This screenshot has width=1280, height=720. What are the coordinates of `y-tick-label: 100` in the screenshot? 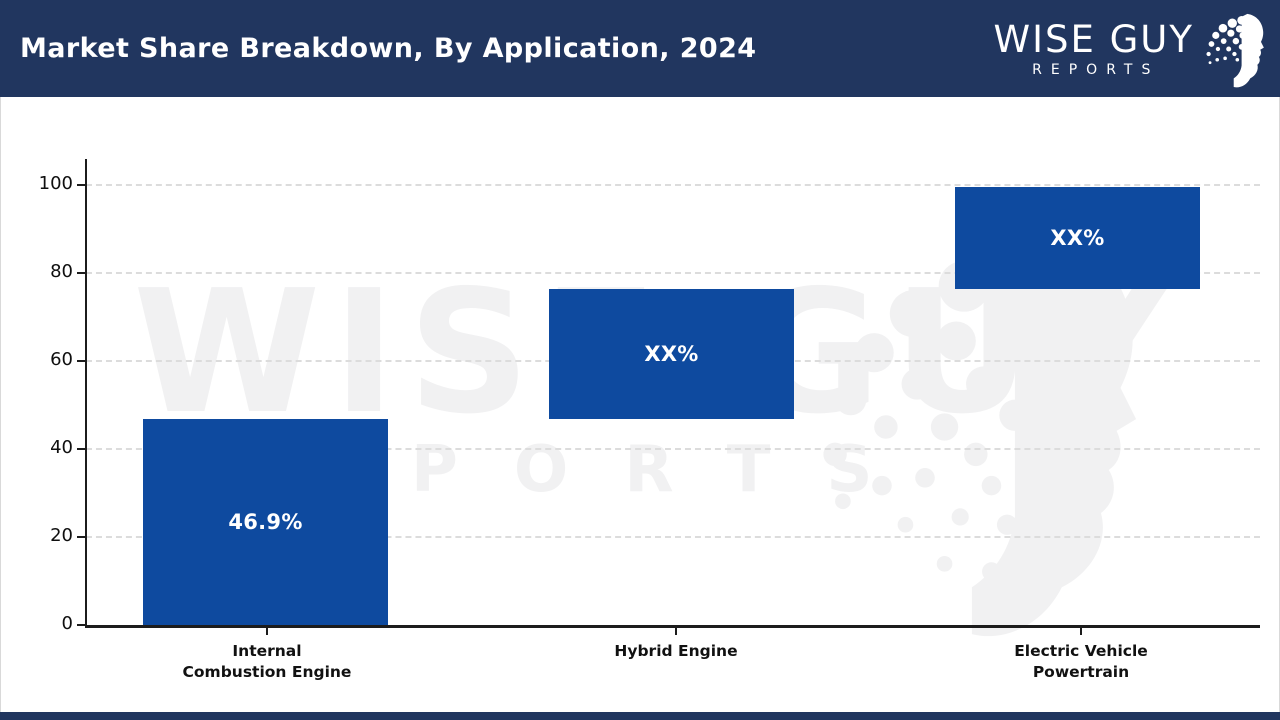 It's located at (55, 183).